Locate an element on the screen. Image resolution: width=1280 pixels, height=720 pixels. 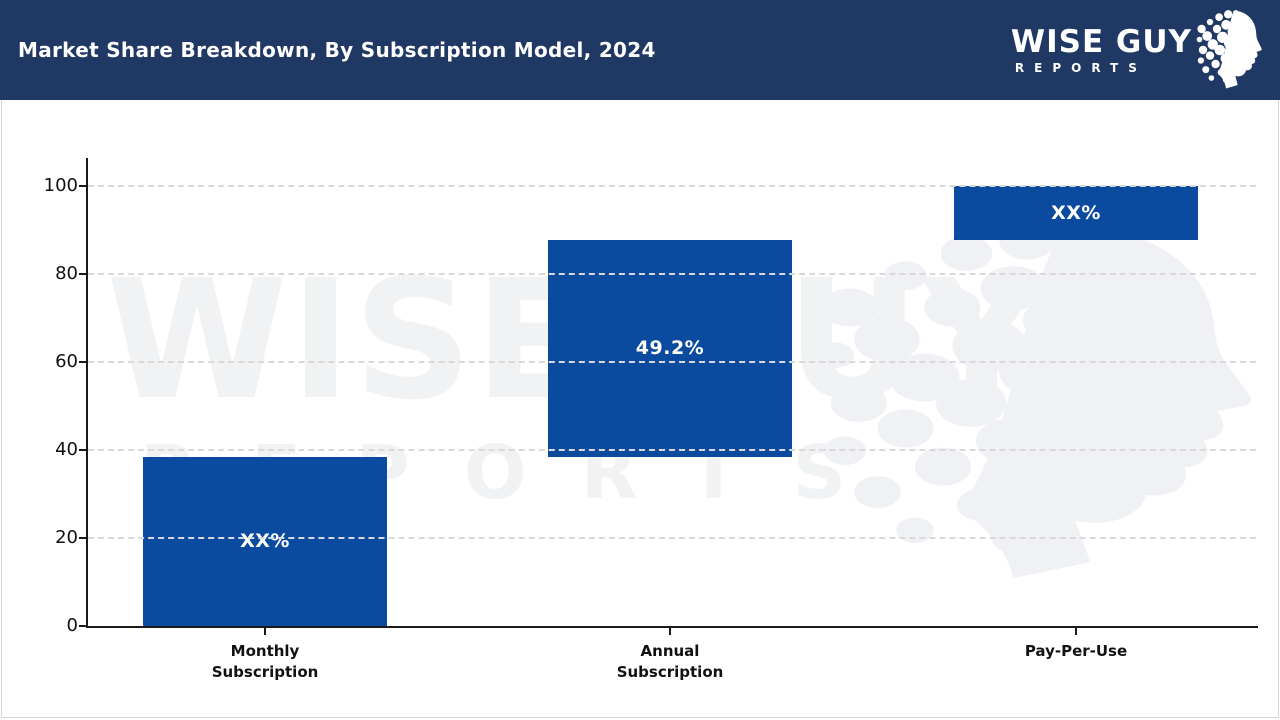
bar-segment-1: 49.2% is located at coordinates (670, 348).